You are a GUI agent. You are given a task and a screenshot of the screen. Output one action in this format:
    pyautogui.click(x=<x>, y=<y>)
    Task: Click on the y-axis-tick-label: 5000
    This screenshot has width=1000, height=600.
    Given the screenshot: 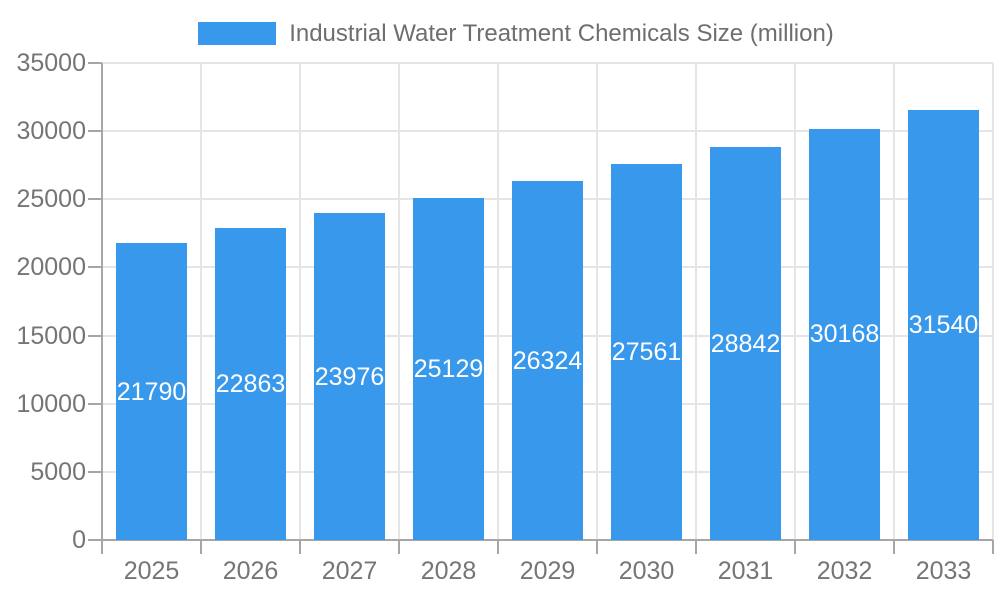 What is the action you would take?
    pyautogui.click(x=58, y=471)
    